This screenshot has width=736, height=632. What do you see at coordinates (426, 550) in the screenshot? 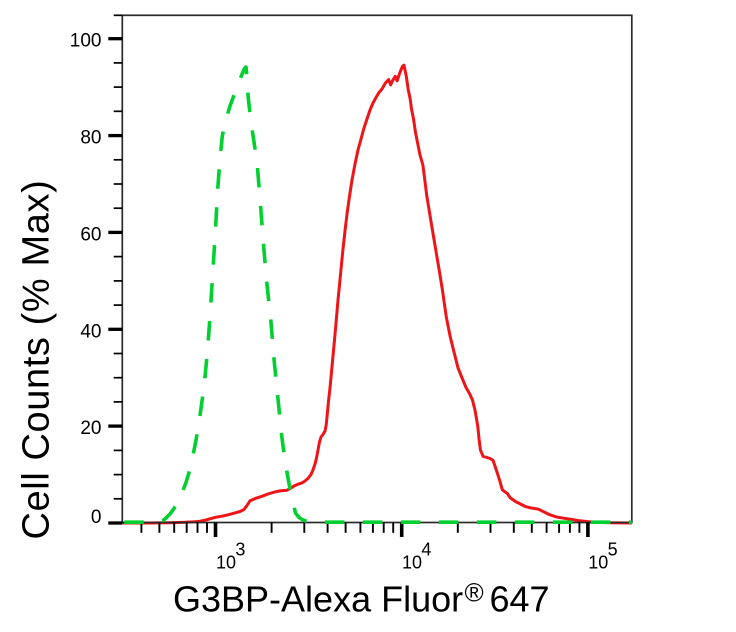
I see `svg-text: 4` at bounding box center [426, 550].